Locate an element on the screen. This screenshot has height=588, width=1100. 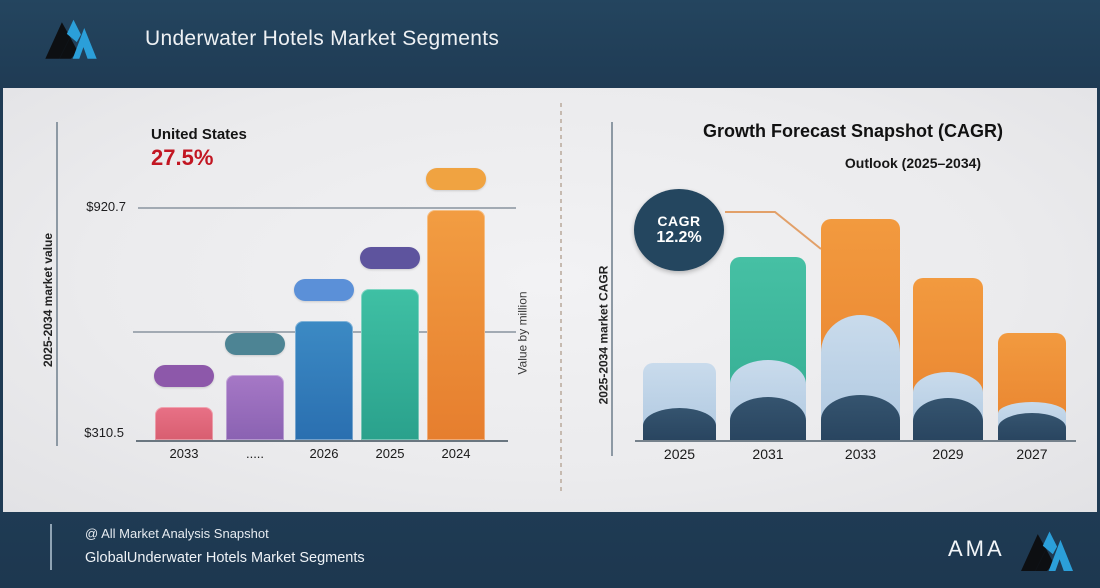
footer-title: GlobalUnderwater Hotels Market Segments is located at coordinates (225, 558).